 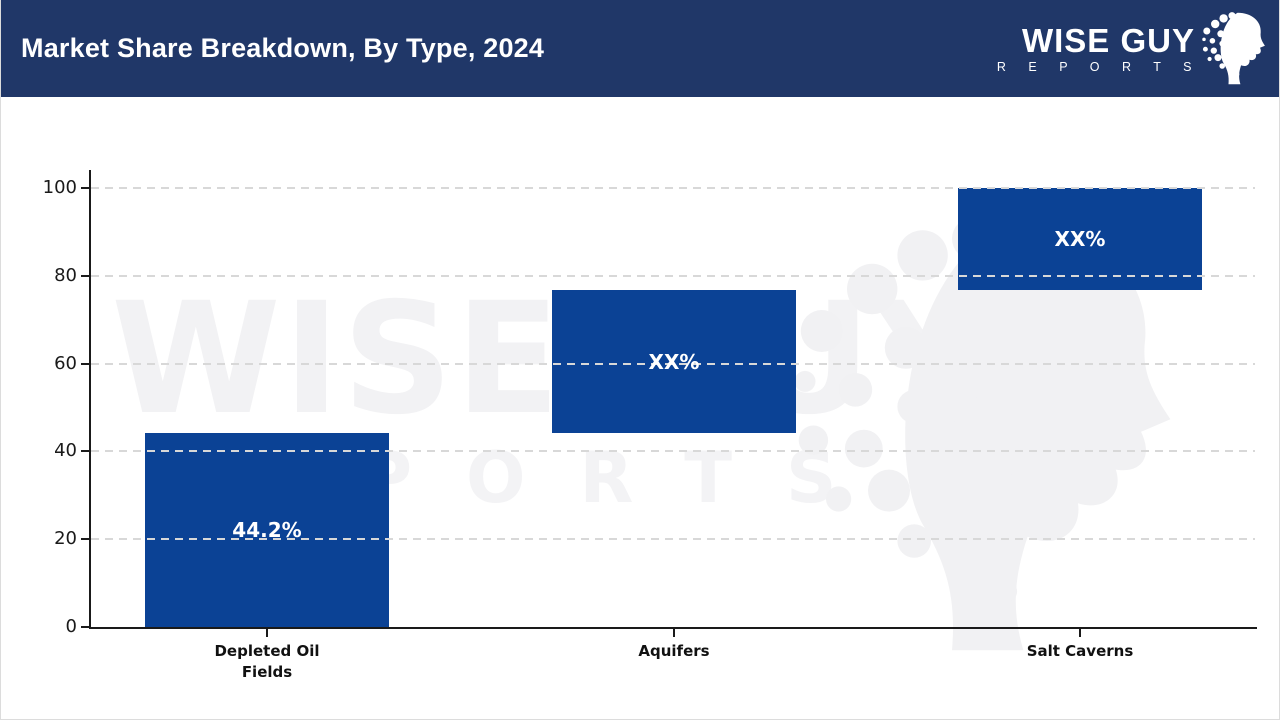 I want to click on bar-depleted-oil-fields, so click(x=267, y=530).